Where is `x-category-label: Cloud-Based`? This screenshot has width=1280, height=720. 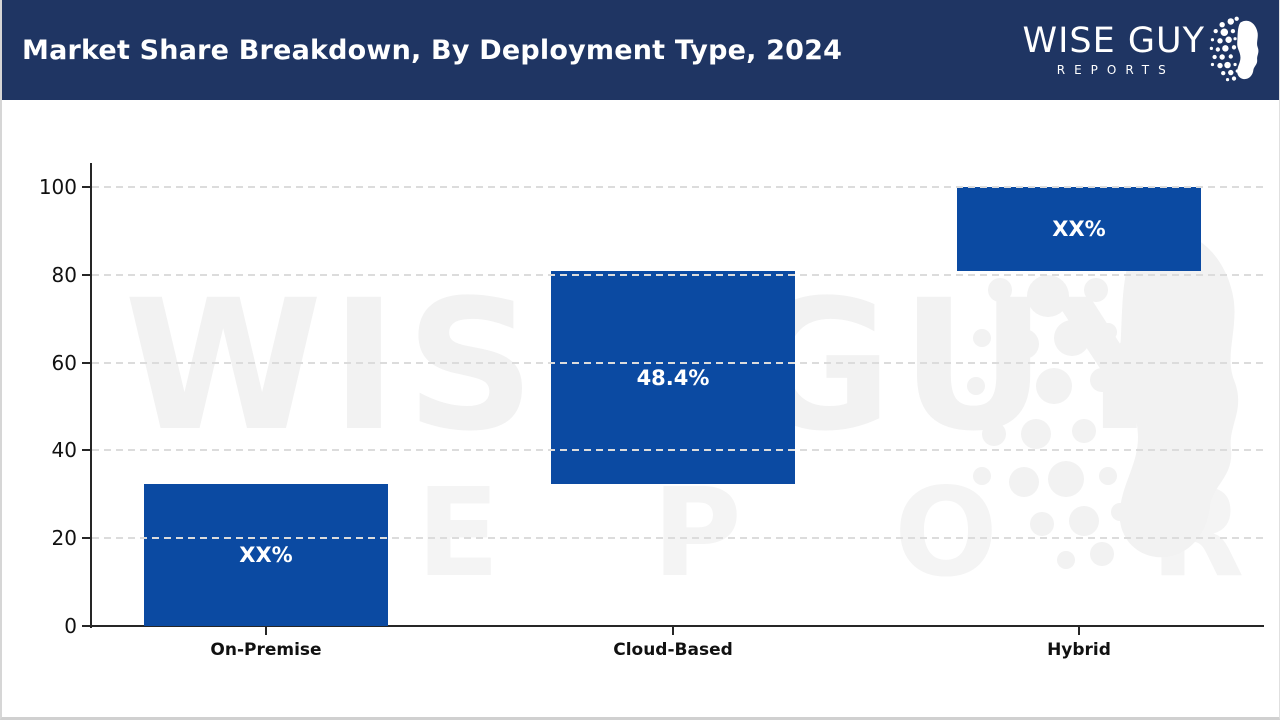 x-category-label: Cloud-Based is located at coordinates (673, 650).